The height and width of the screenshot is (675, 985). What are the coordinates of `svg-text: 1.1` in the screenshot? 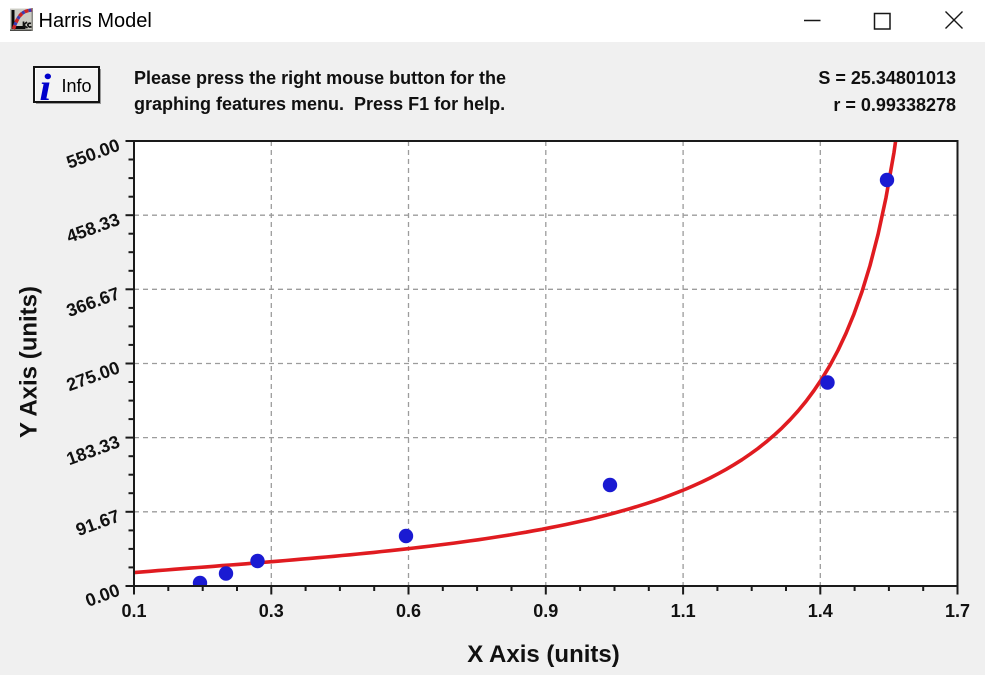 It's located at (683, 611).